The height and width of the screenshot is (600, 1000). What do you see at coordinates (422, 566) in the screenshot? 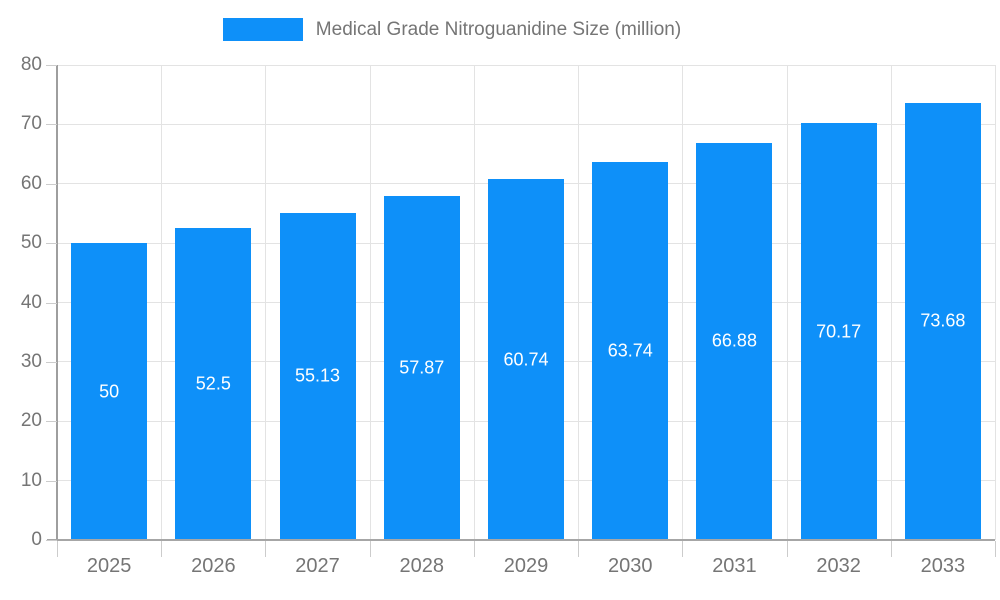
I see `x-tick-label: 2028` at bounding box center [422, 566].